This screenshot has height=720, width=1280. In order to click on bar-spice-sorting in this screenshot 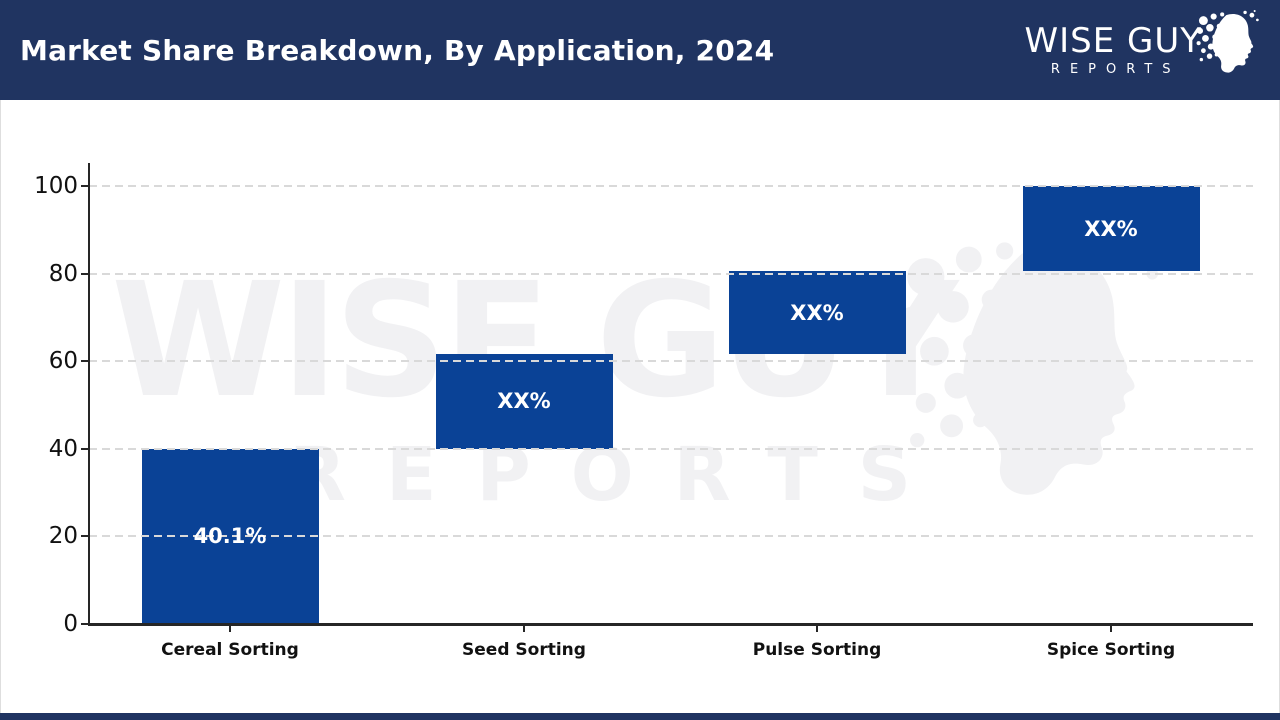, I will do `click(1111, 229)`.